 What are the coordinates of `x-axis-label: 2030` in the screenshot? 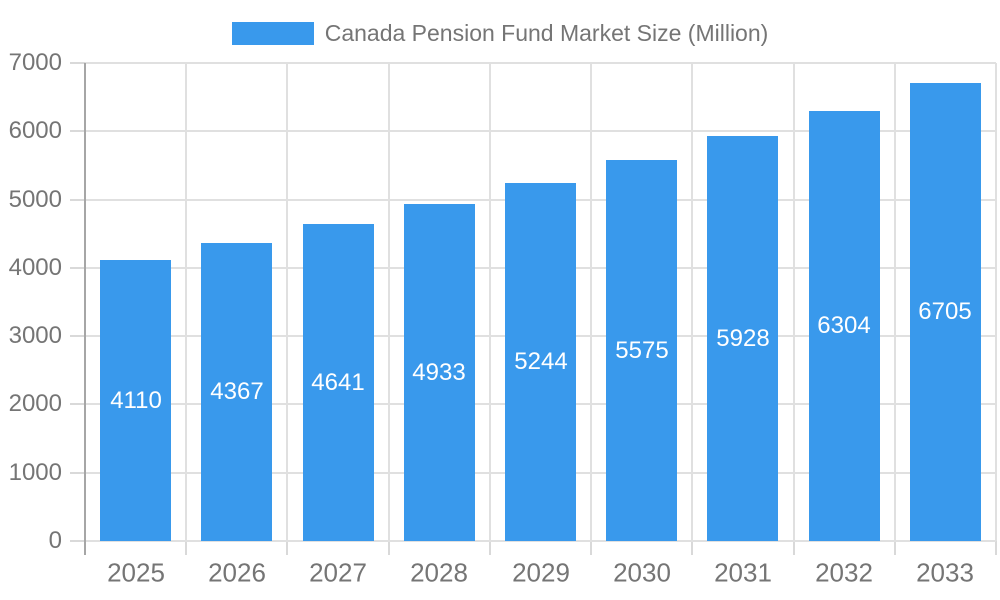 It's located at (642, 572).